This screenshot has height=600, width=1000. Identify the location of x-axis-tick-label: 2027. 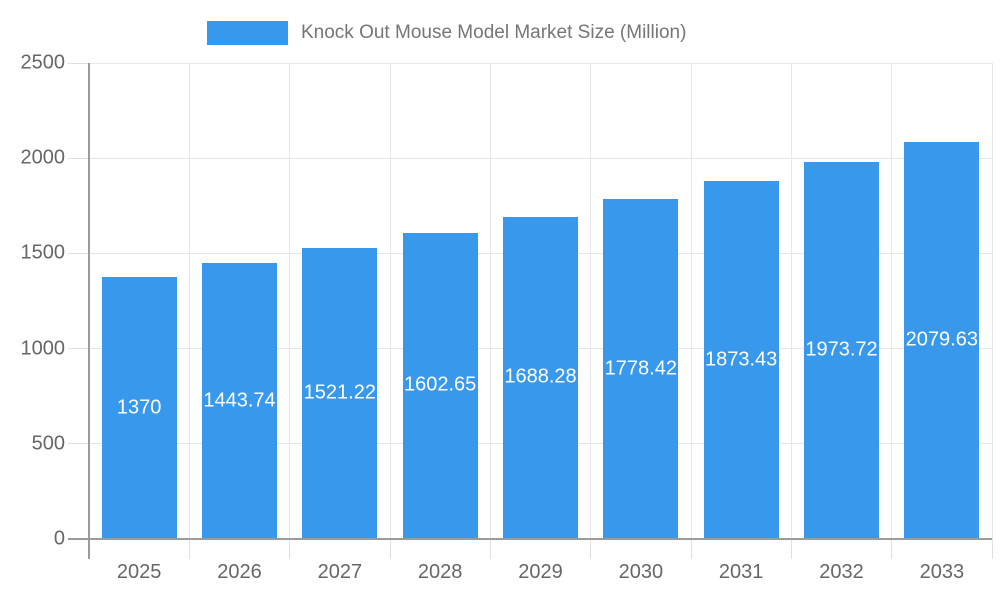
(340, 572).